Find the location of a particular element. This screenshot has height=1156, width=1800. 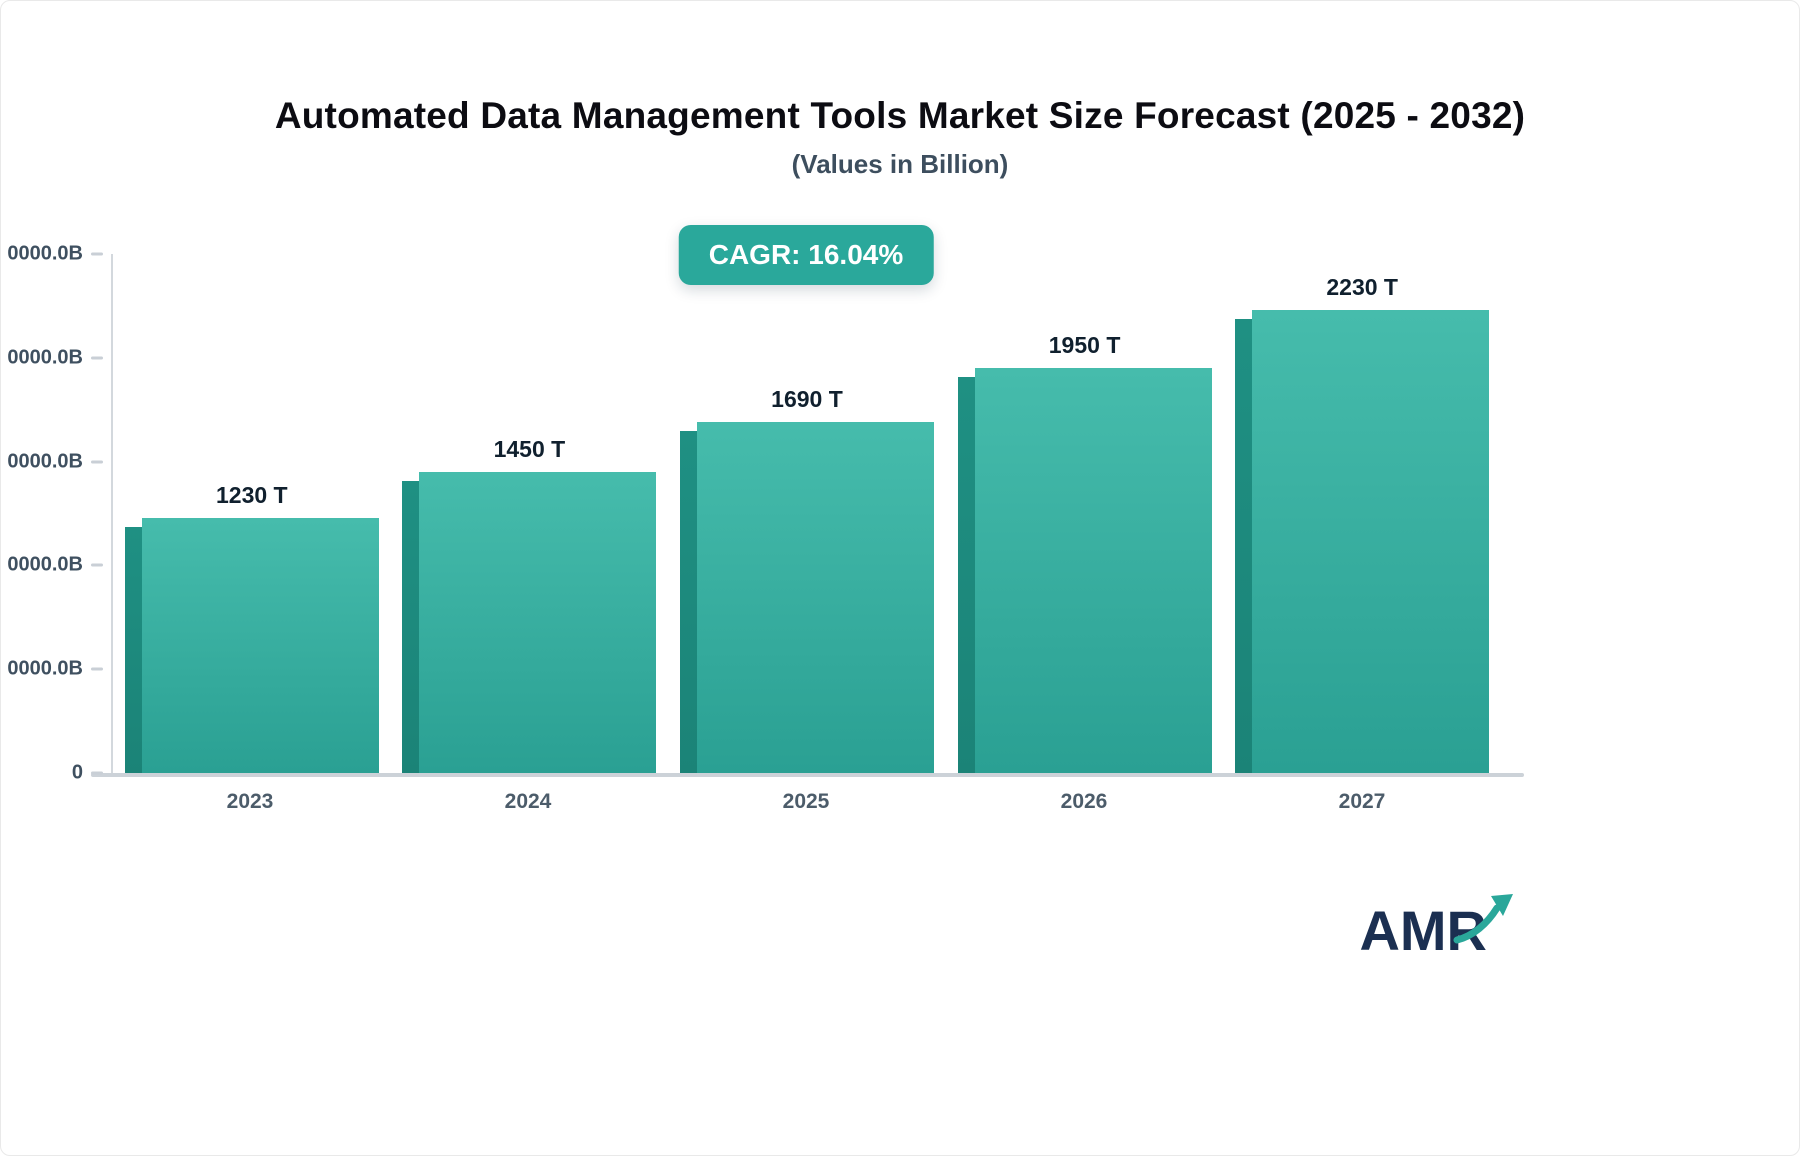

bar-group-2023: 1230 T is located at coordinates (252, 513).